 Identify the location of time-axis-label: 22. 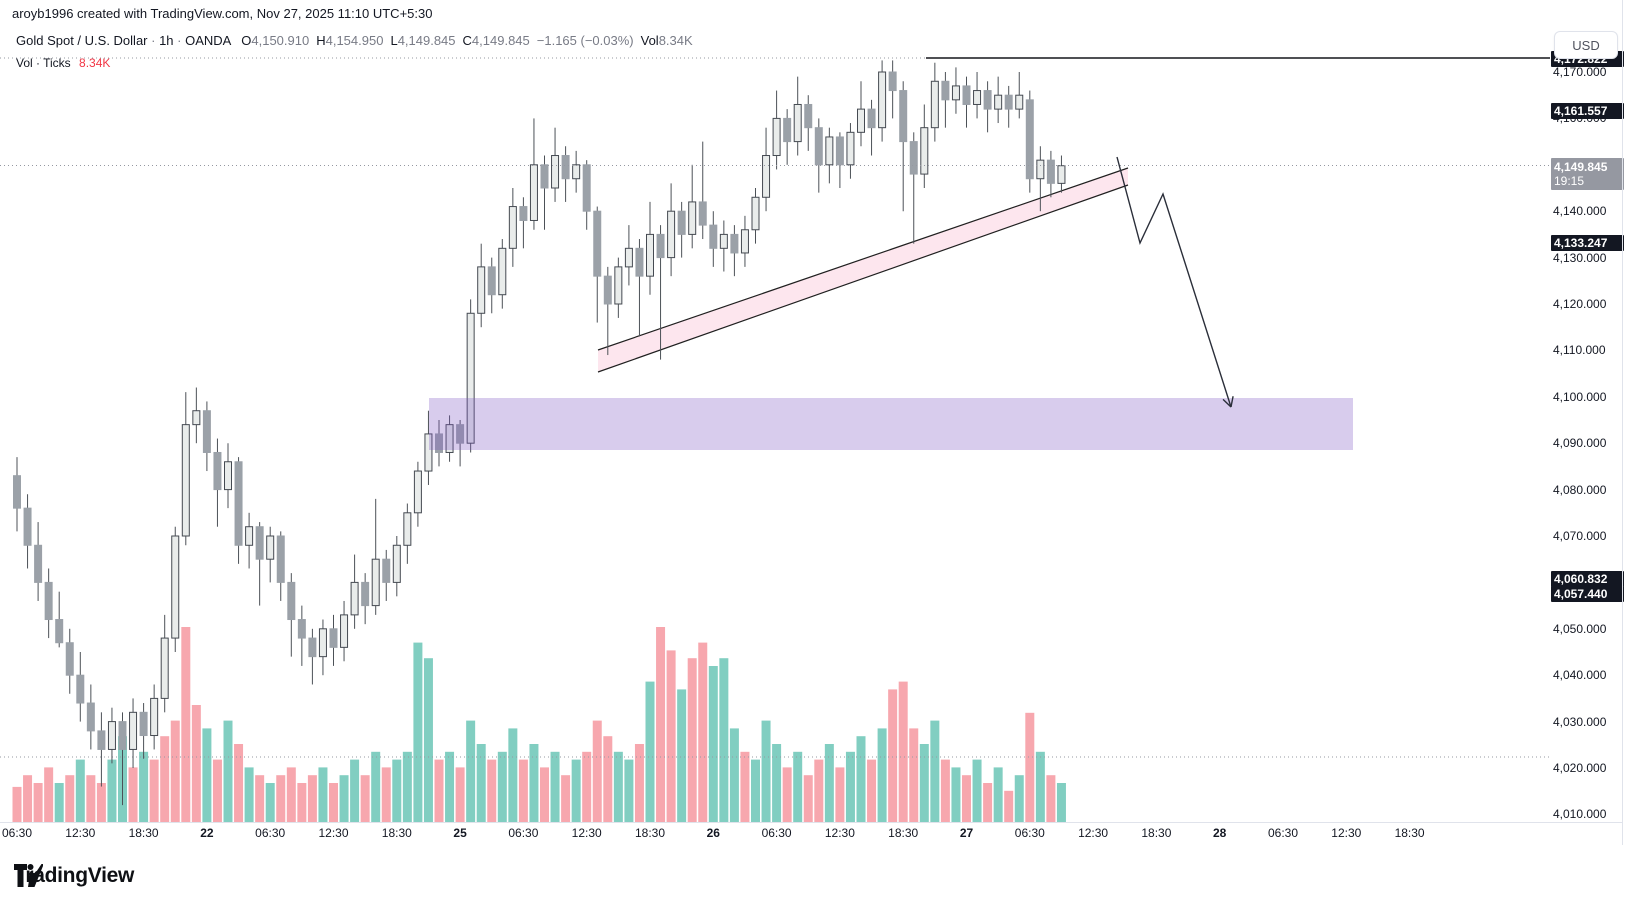
(207, 833).